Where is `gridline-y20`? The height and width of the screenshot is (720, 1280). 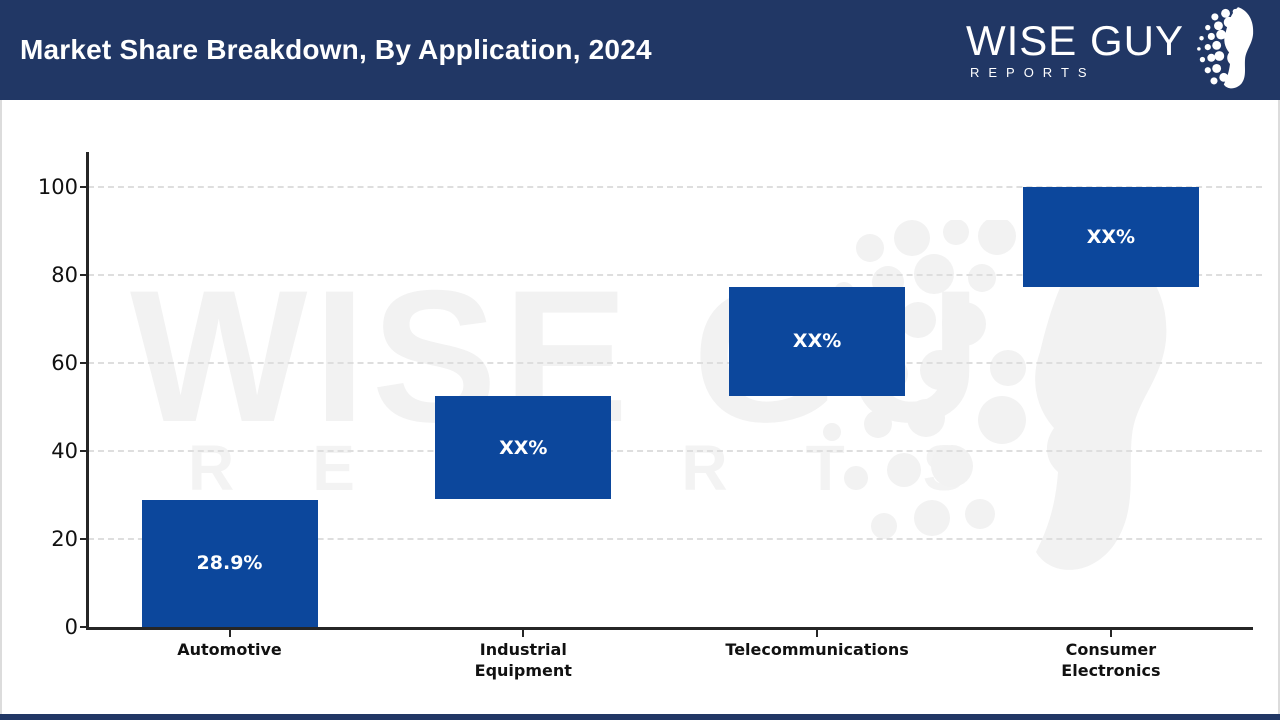 gridline-y20 is located at coordinates (675, 539).